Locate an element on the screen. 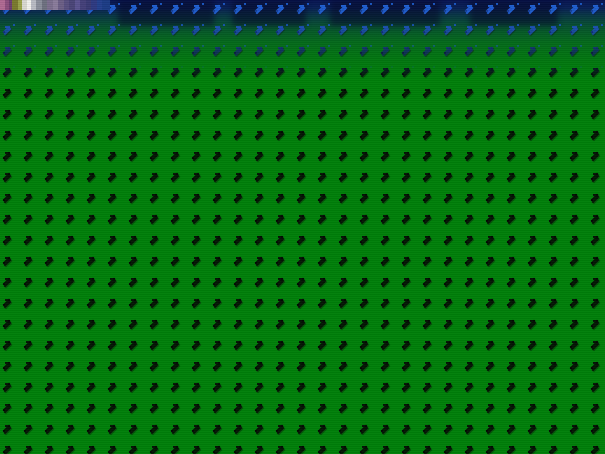 The width and height of the screenshot is (605, 454). color-block-strip is located at coordinates (55, 5).